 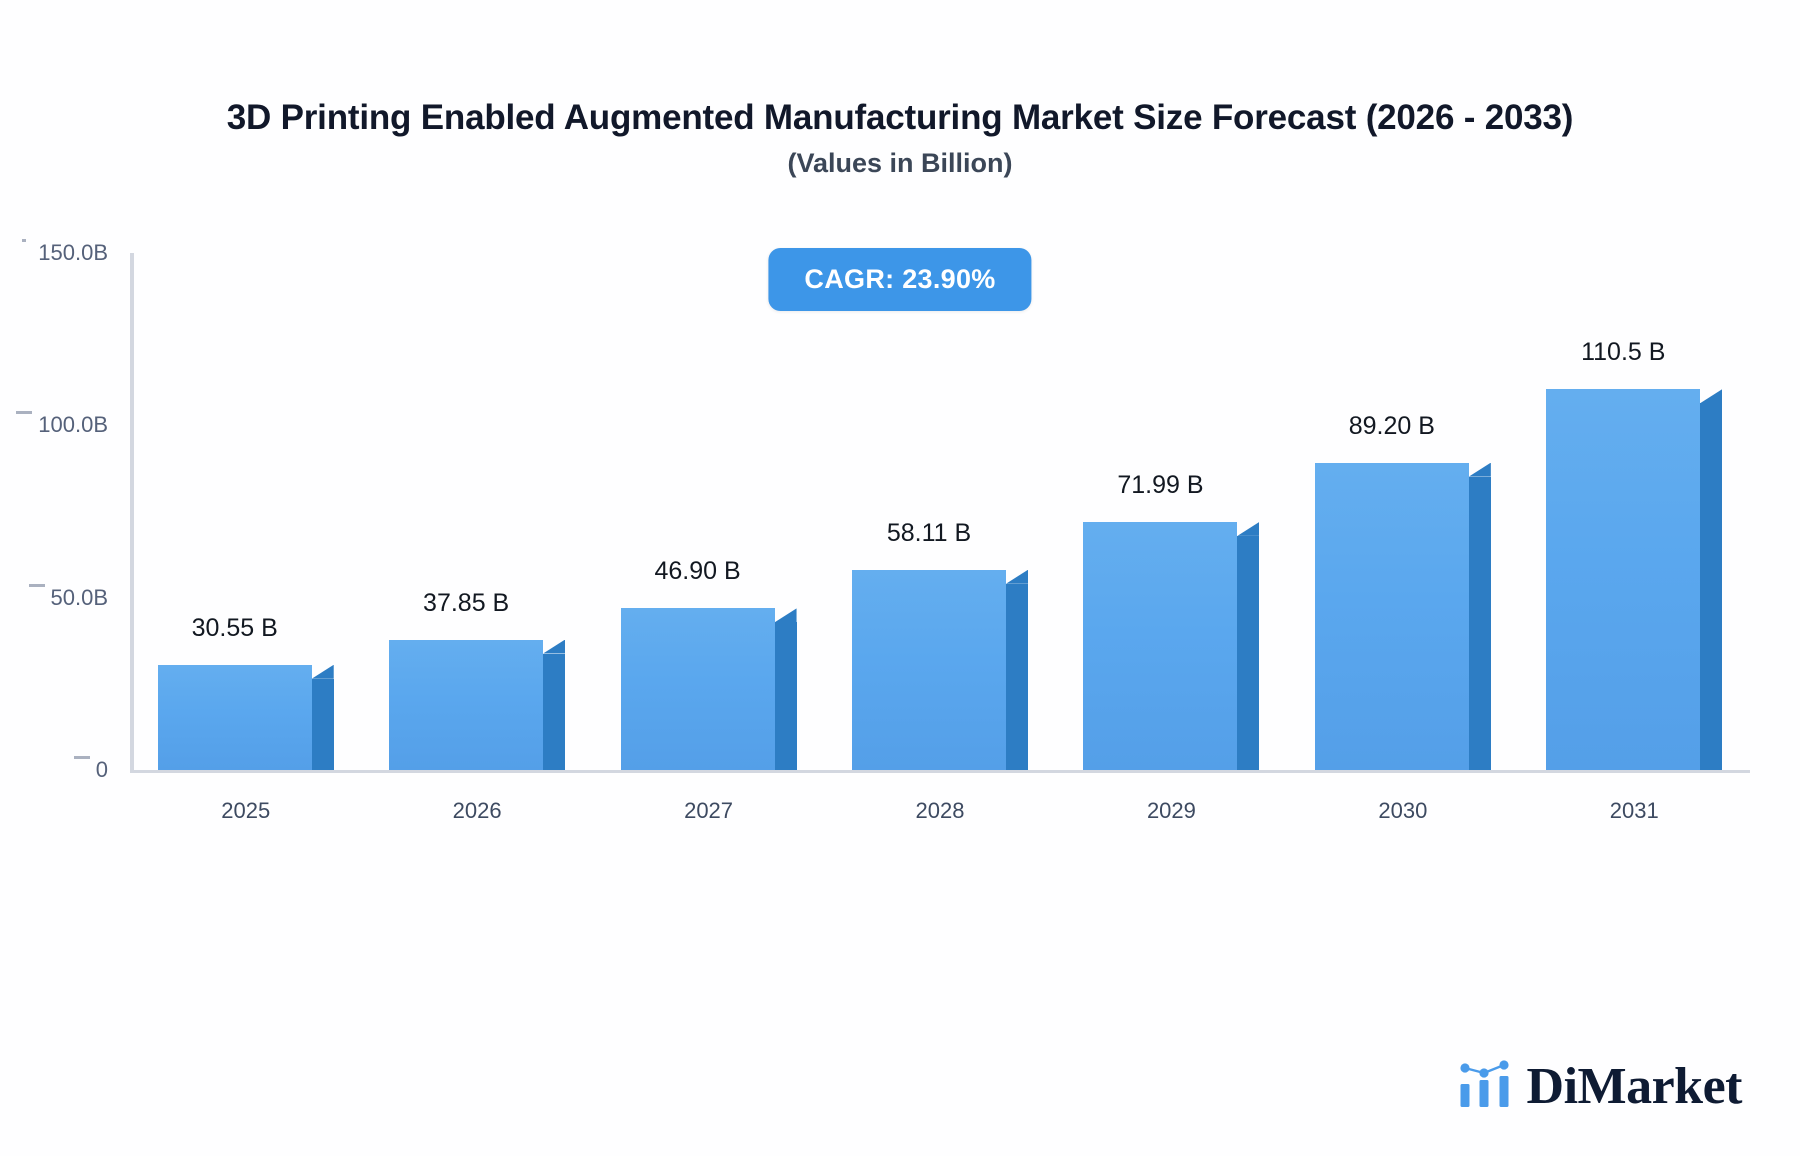 What do you see at coordinates (929, 532) in the screenshot?
I see `bar-value-label: 58.11 B` at bounding box center [929, 532].